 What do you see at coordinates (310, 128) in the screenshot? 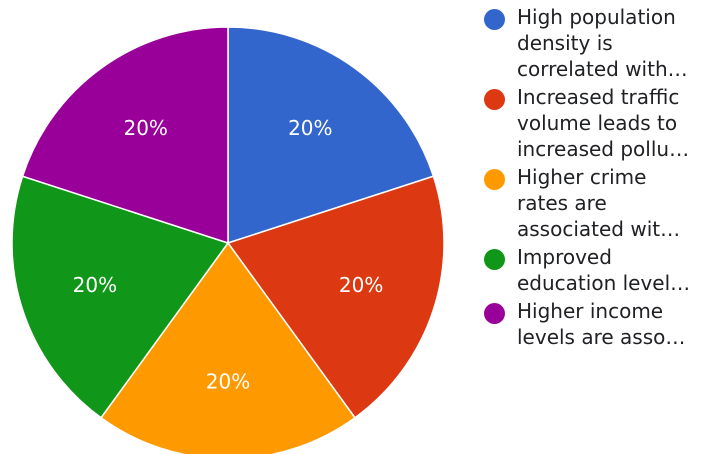
I see `slice-label-1: 20%` at bounding box center [310, 128].